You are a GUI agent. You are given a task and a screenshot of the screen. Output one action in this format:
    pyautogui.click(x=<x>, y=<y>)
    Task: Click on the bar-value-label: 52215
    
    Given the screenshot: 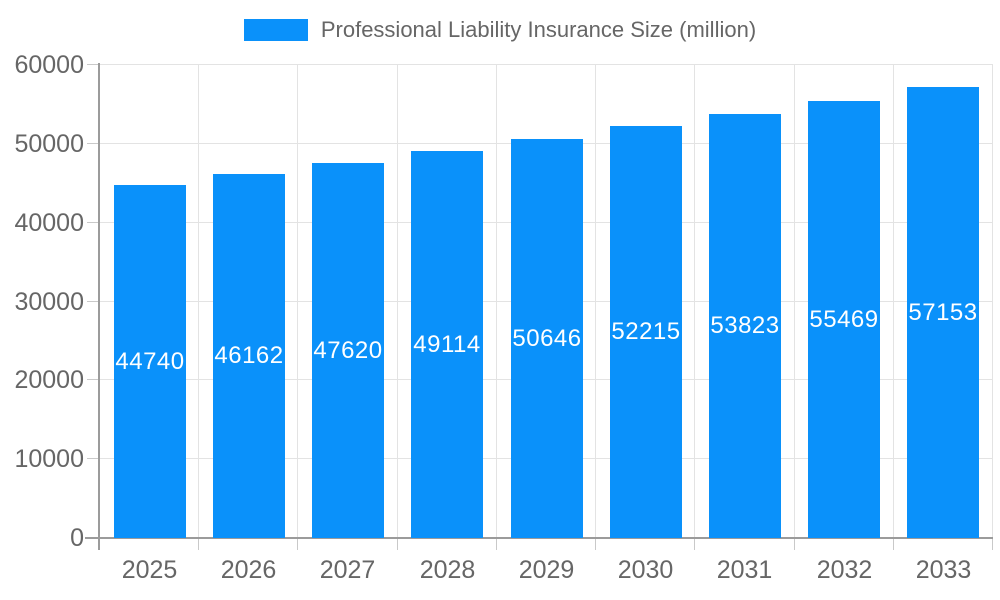 What is the action you would take?
    pyautogui.click(x=646, y=331)
    